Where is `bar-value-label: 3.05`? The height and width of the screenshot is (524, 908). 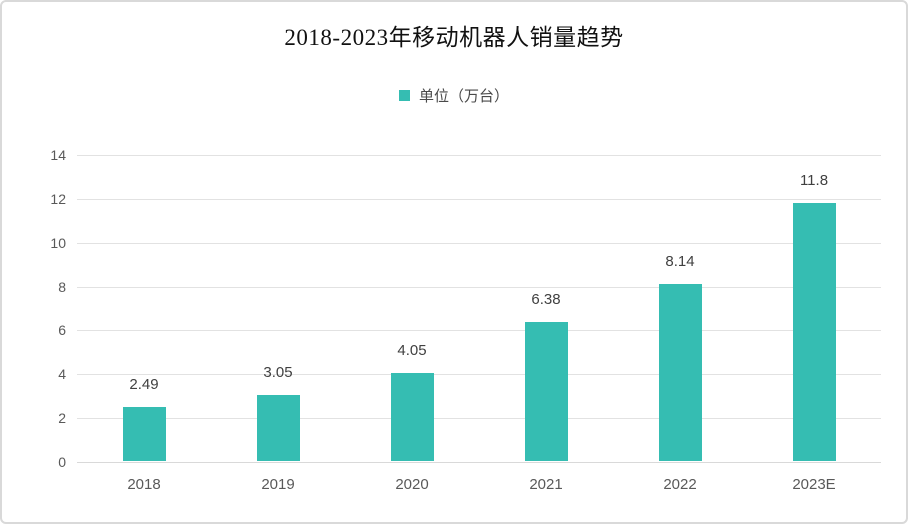
bar-value-label: 3.05 is located at coordinates (278, 373).